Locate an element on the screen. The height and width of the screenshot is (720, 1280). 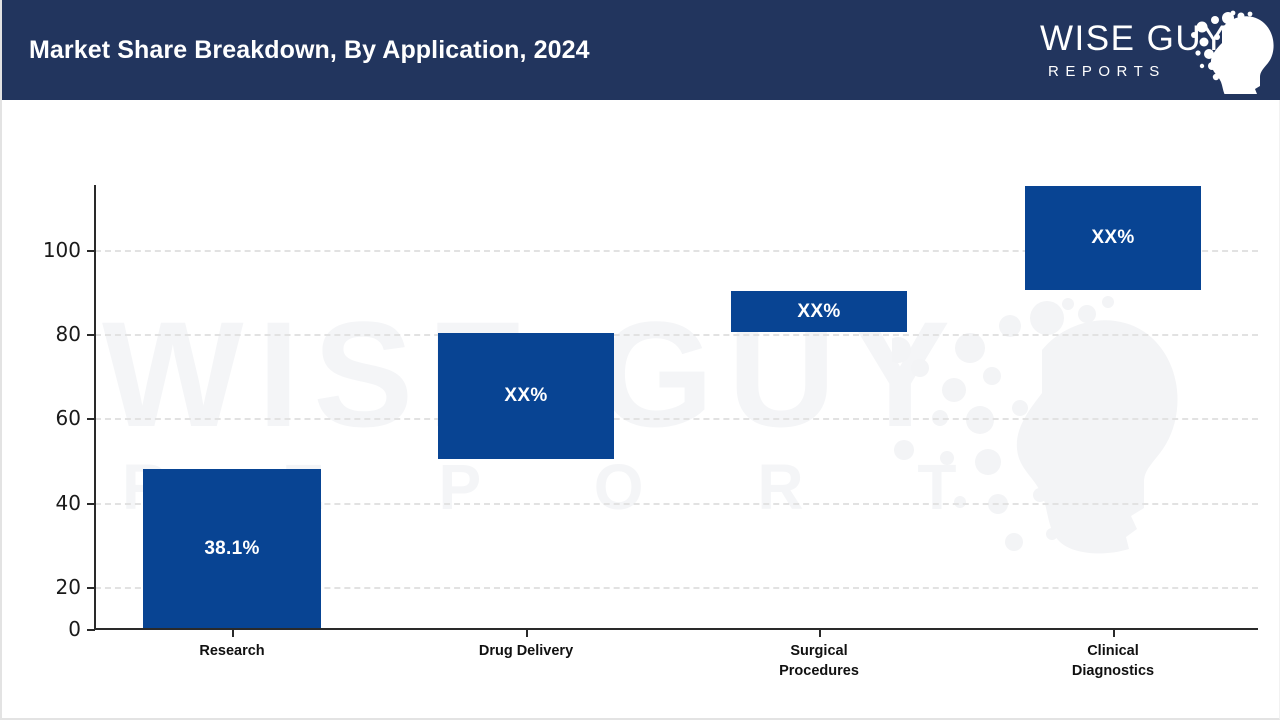
bar-label-clinical-diagnostics: XX% is located at coordinates (1113, 237).